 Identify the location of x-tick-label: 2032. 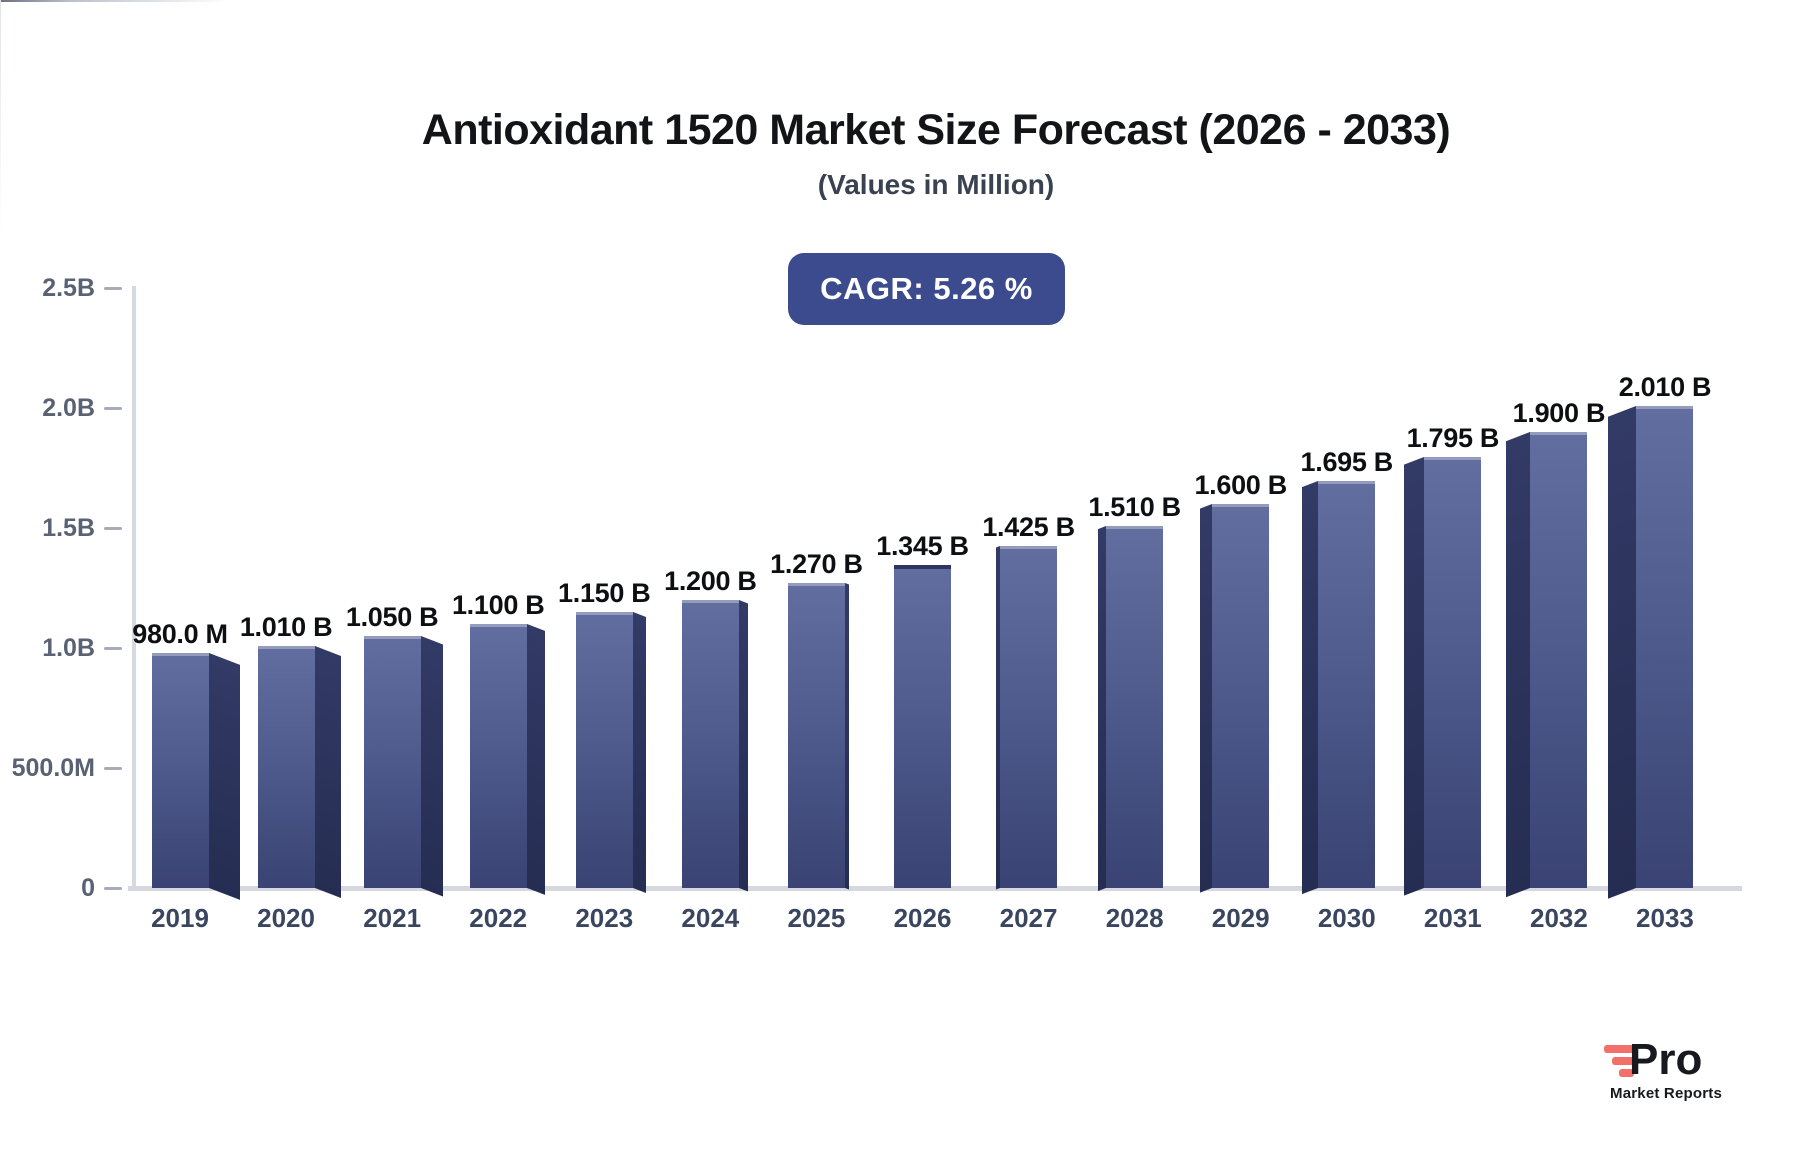
(1558, 918).